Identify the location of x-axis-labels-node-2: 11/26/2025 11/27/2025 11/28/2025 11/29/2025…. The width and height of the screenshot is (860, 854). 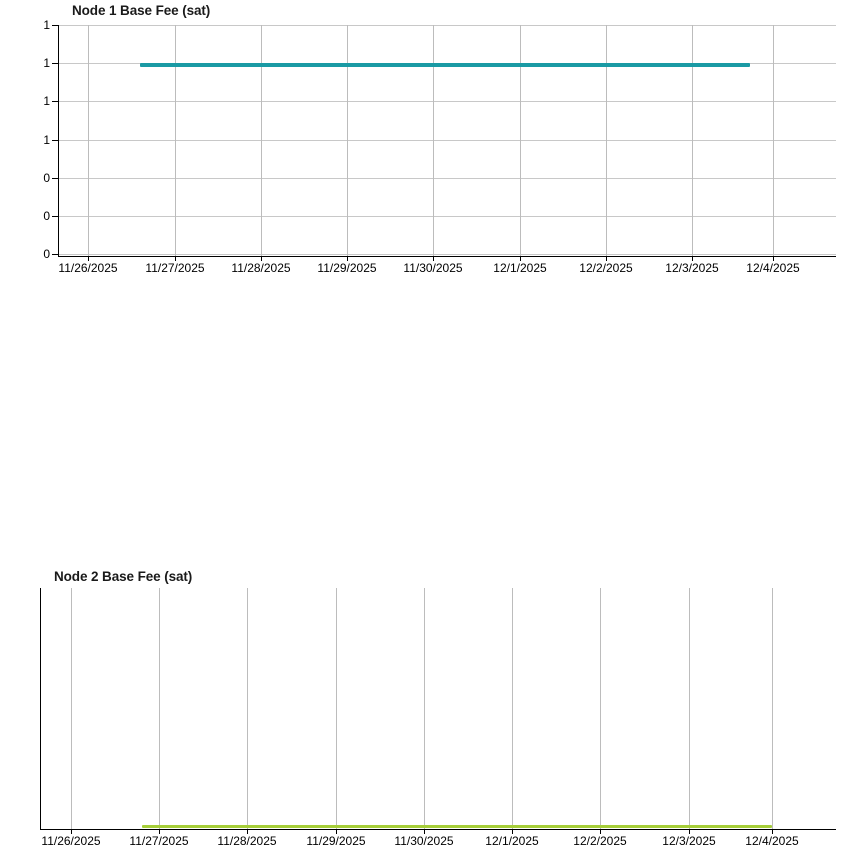
(438, 844).